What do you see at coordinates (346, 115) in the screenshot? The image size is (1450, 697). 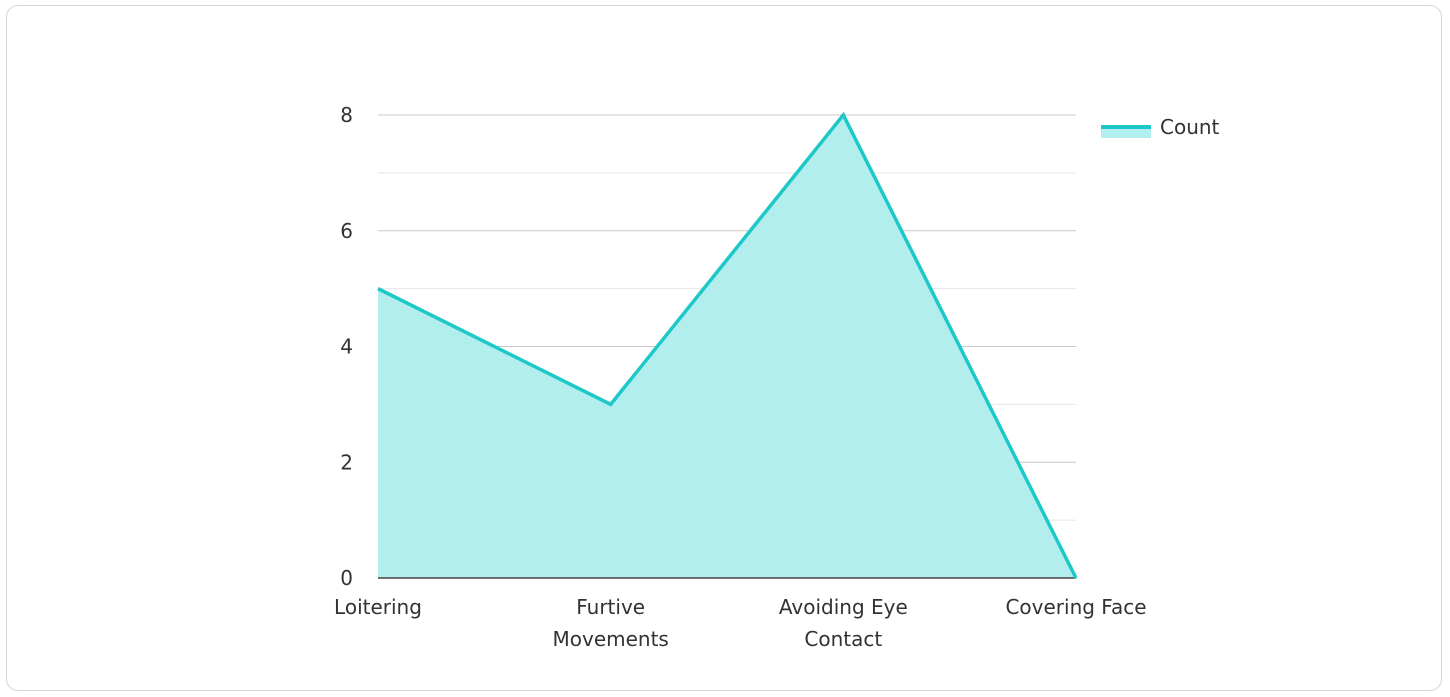 I see `y-tick-label: 8` at bounding box center [346, 115].